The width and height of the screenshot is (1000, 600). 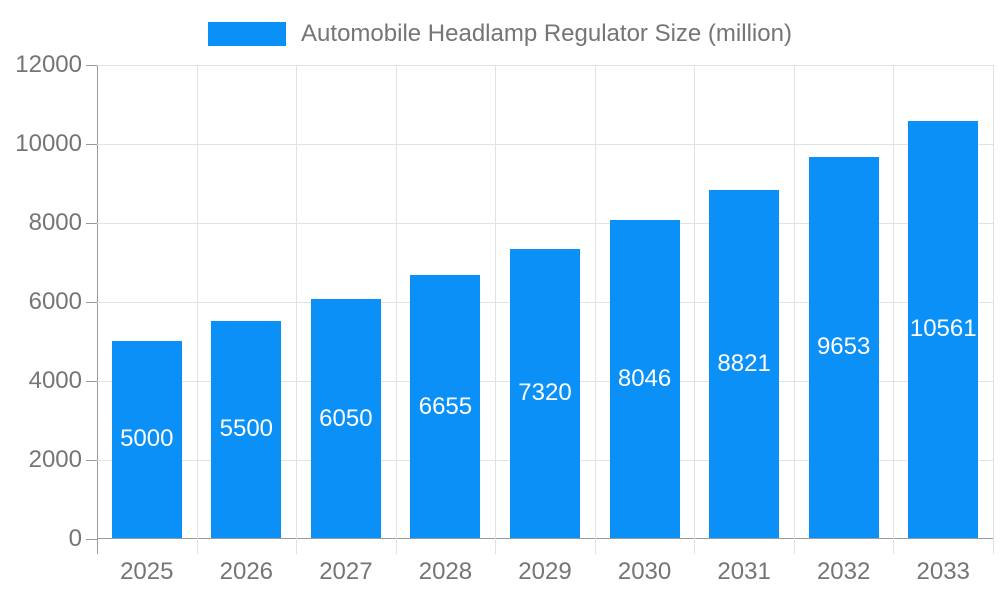 What do you see at coordinates (48, 143) in the screenshot?
I see `y-axis-tick-label: 10000` at bounding box center [48, 143].